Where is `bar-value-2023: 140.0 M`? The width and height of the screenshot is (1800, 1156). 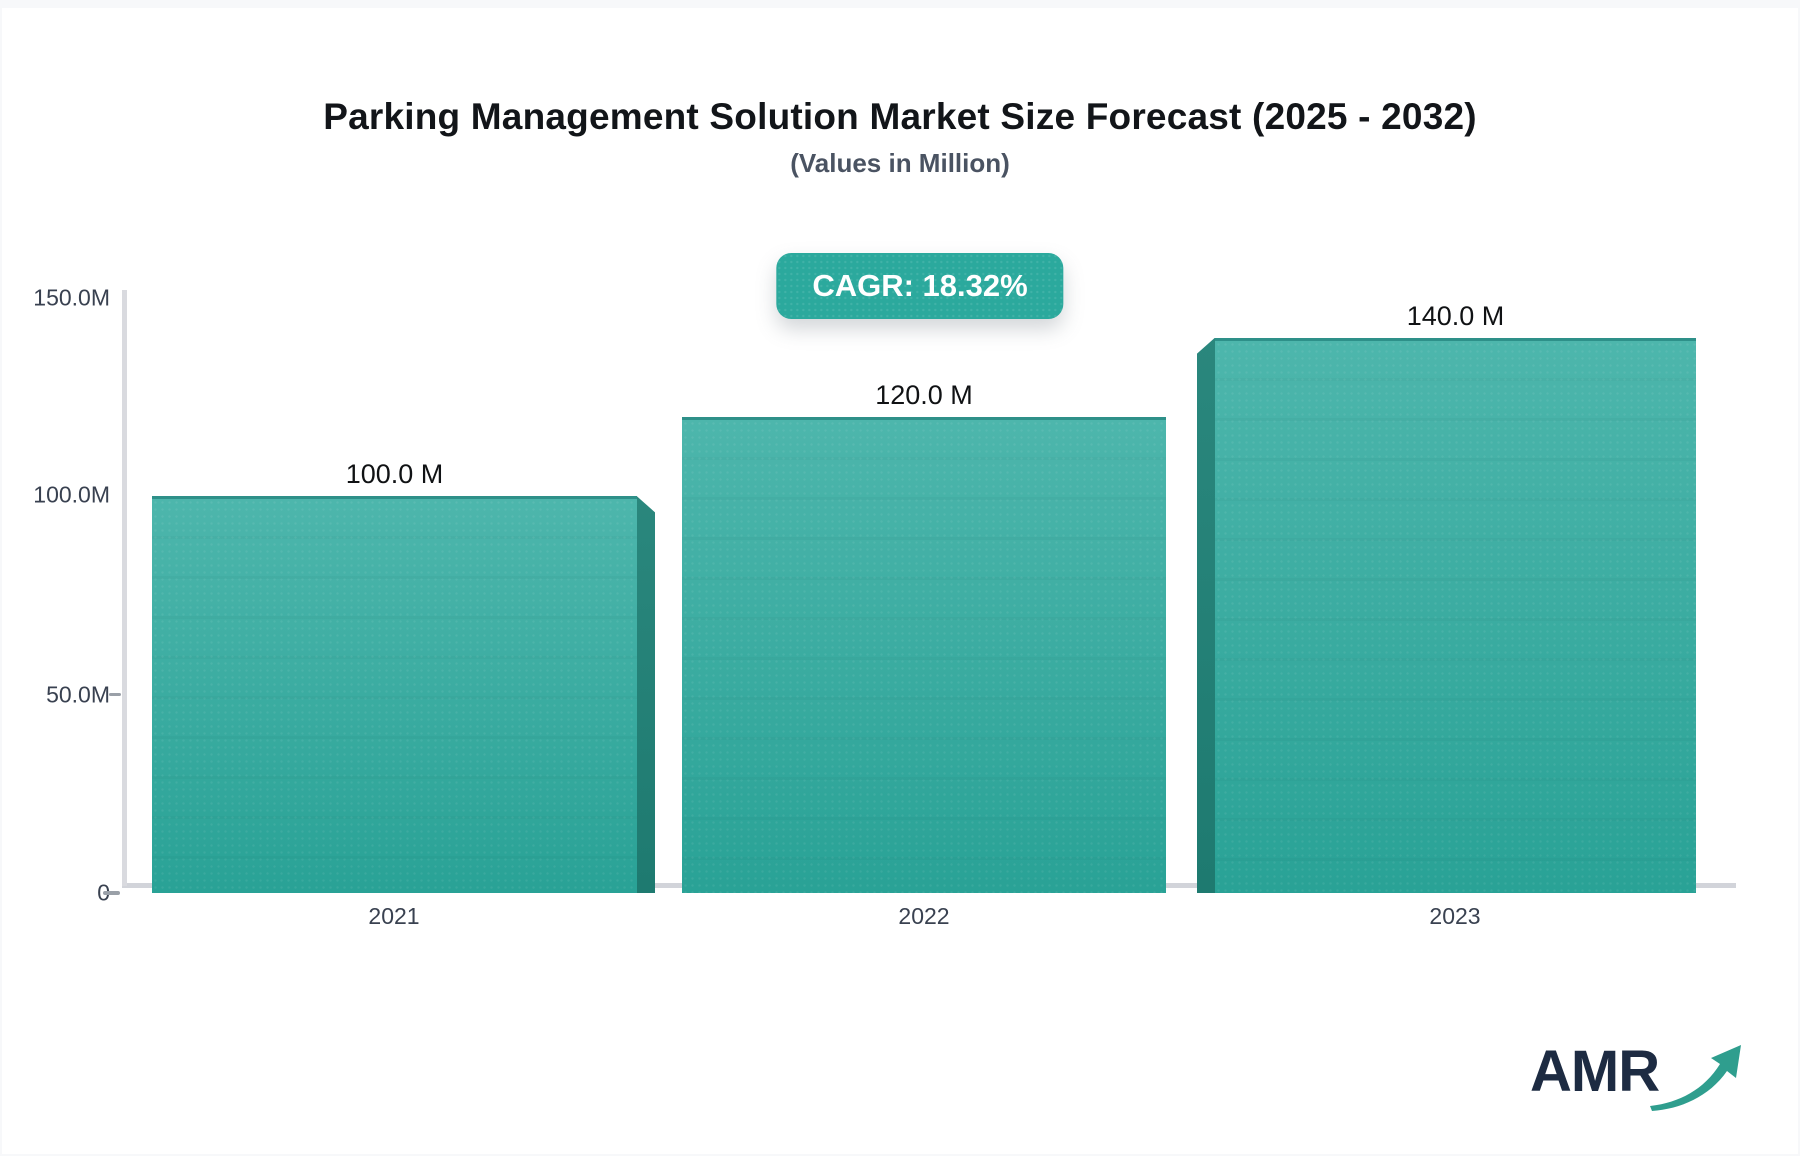
bar-value-2023: 140.0 M is located at coordinates (1455, 315).